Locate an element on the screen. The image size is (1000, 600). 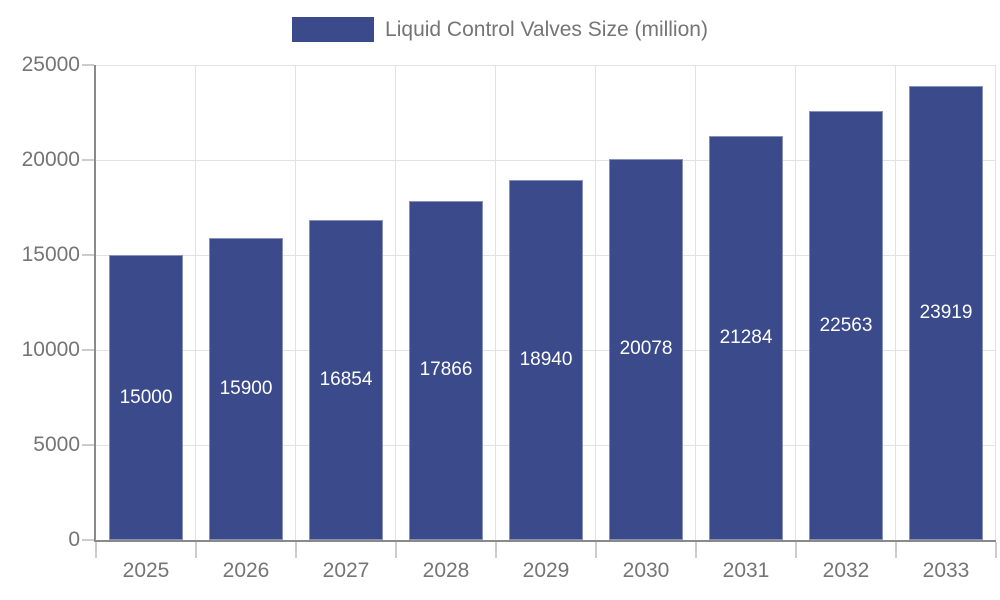
bar-value-label: 15900 is located at coordinates (246, 388).